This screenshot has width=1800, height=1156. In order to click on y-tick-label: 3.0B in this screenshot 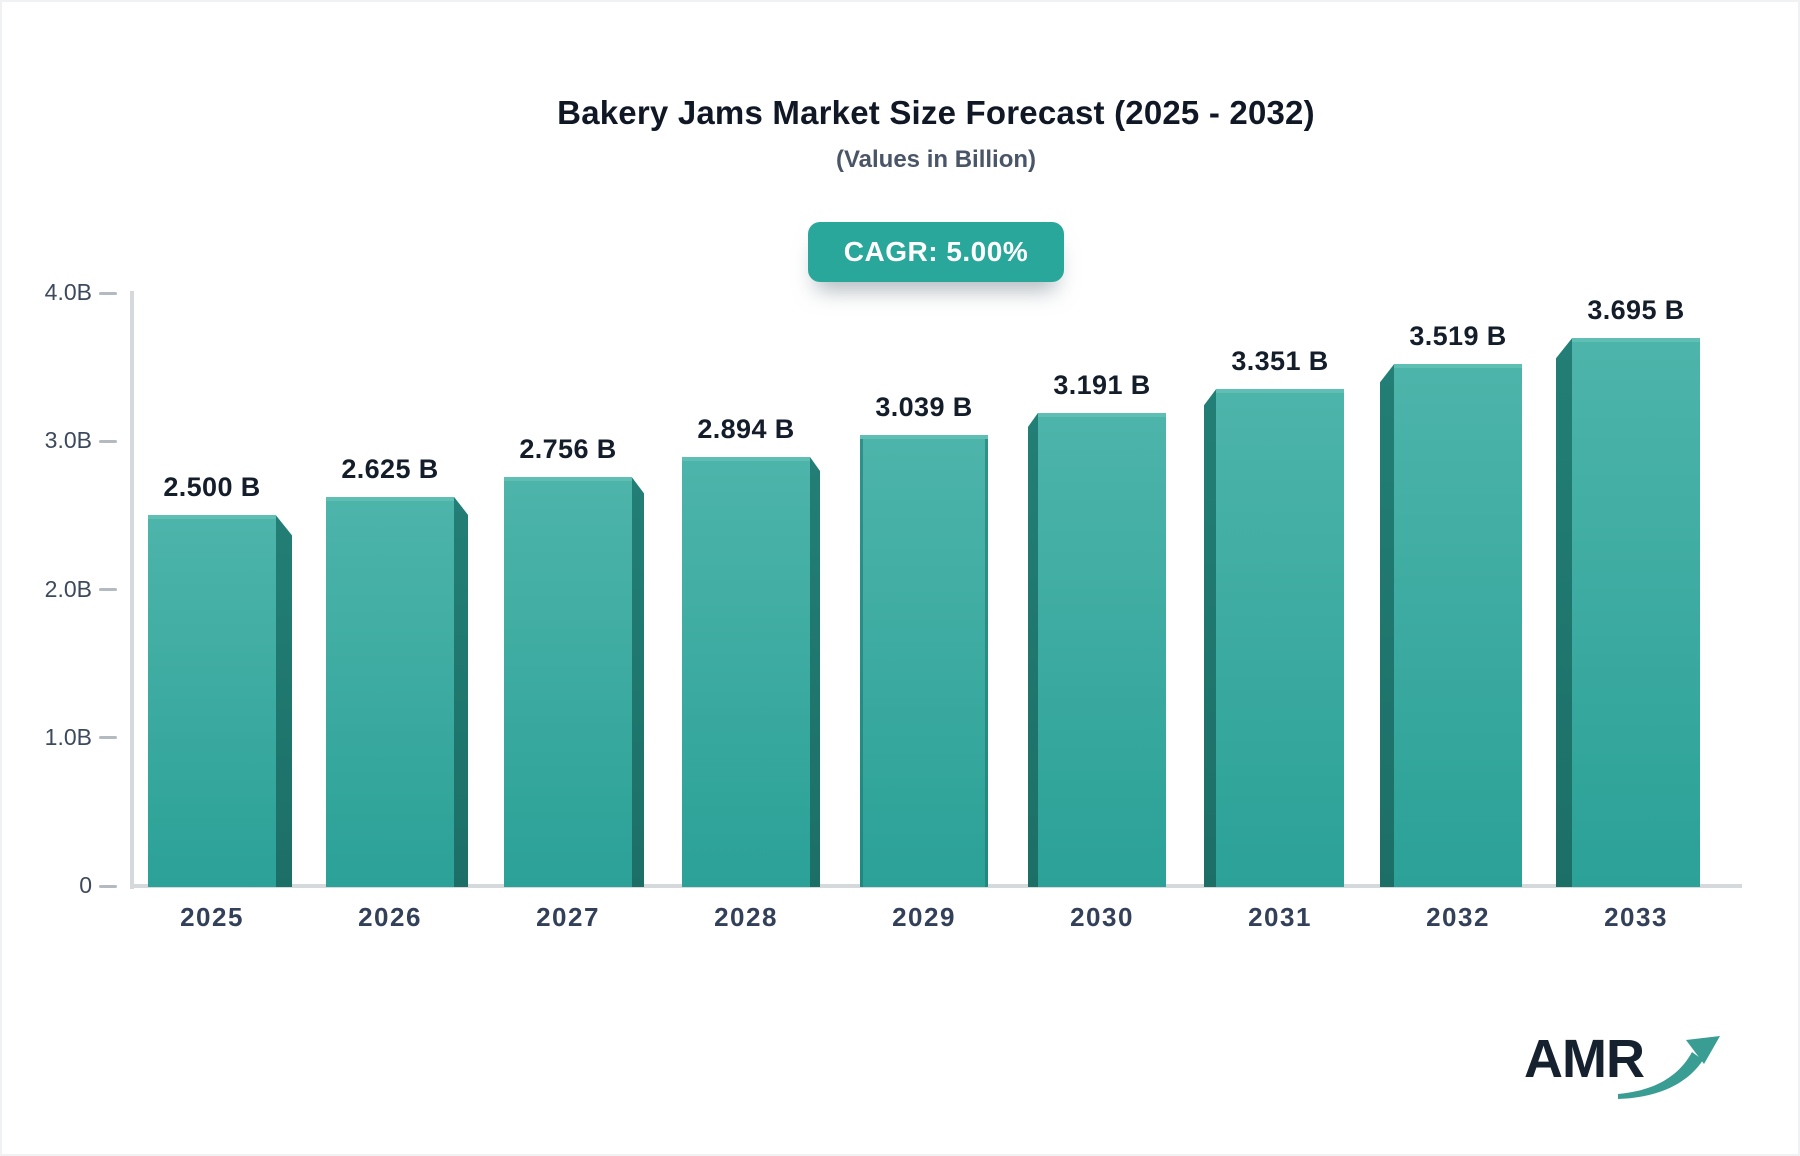, I will do `click(68, 440)`.